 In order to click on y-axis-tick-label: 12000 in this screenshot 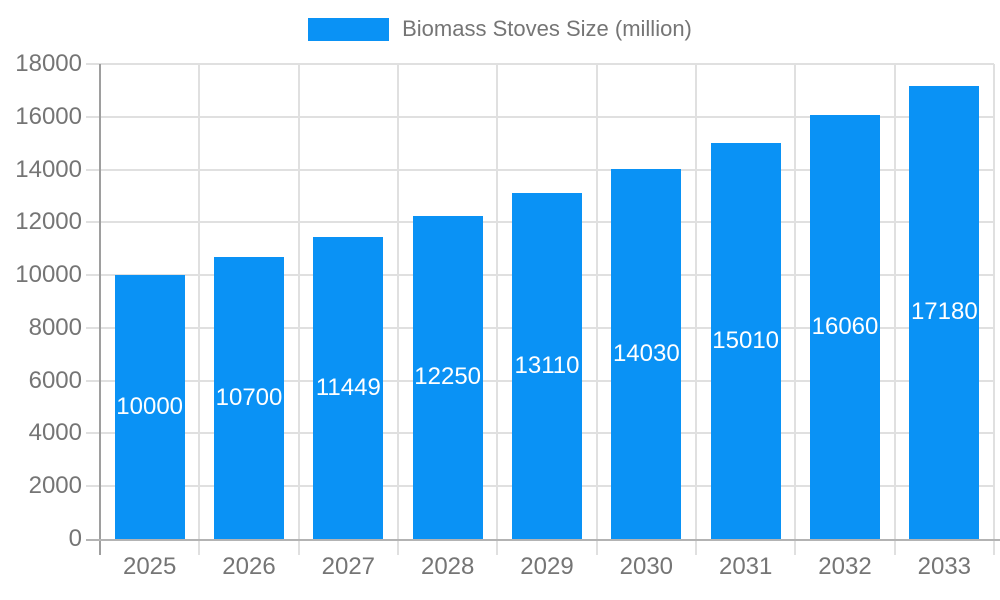, I will do `click(48, 222)`.